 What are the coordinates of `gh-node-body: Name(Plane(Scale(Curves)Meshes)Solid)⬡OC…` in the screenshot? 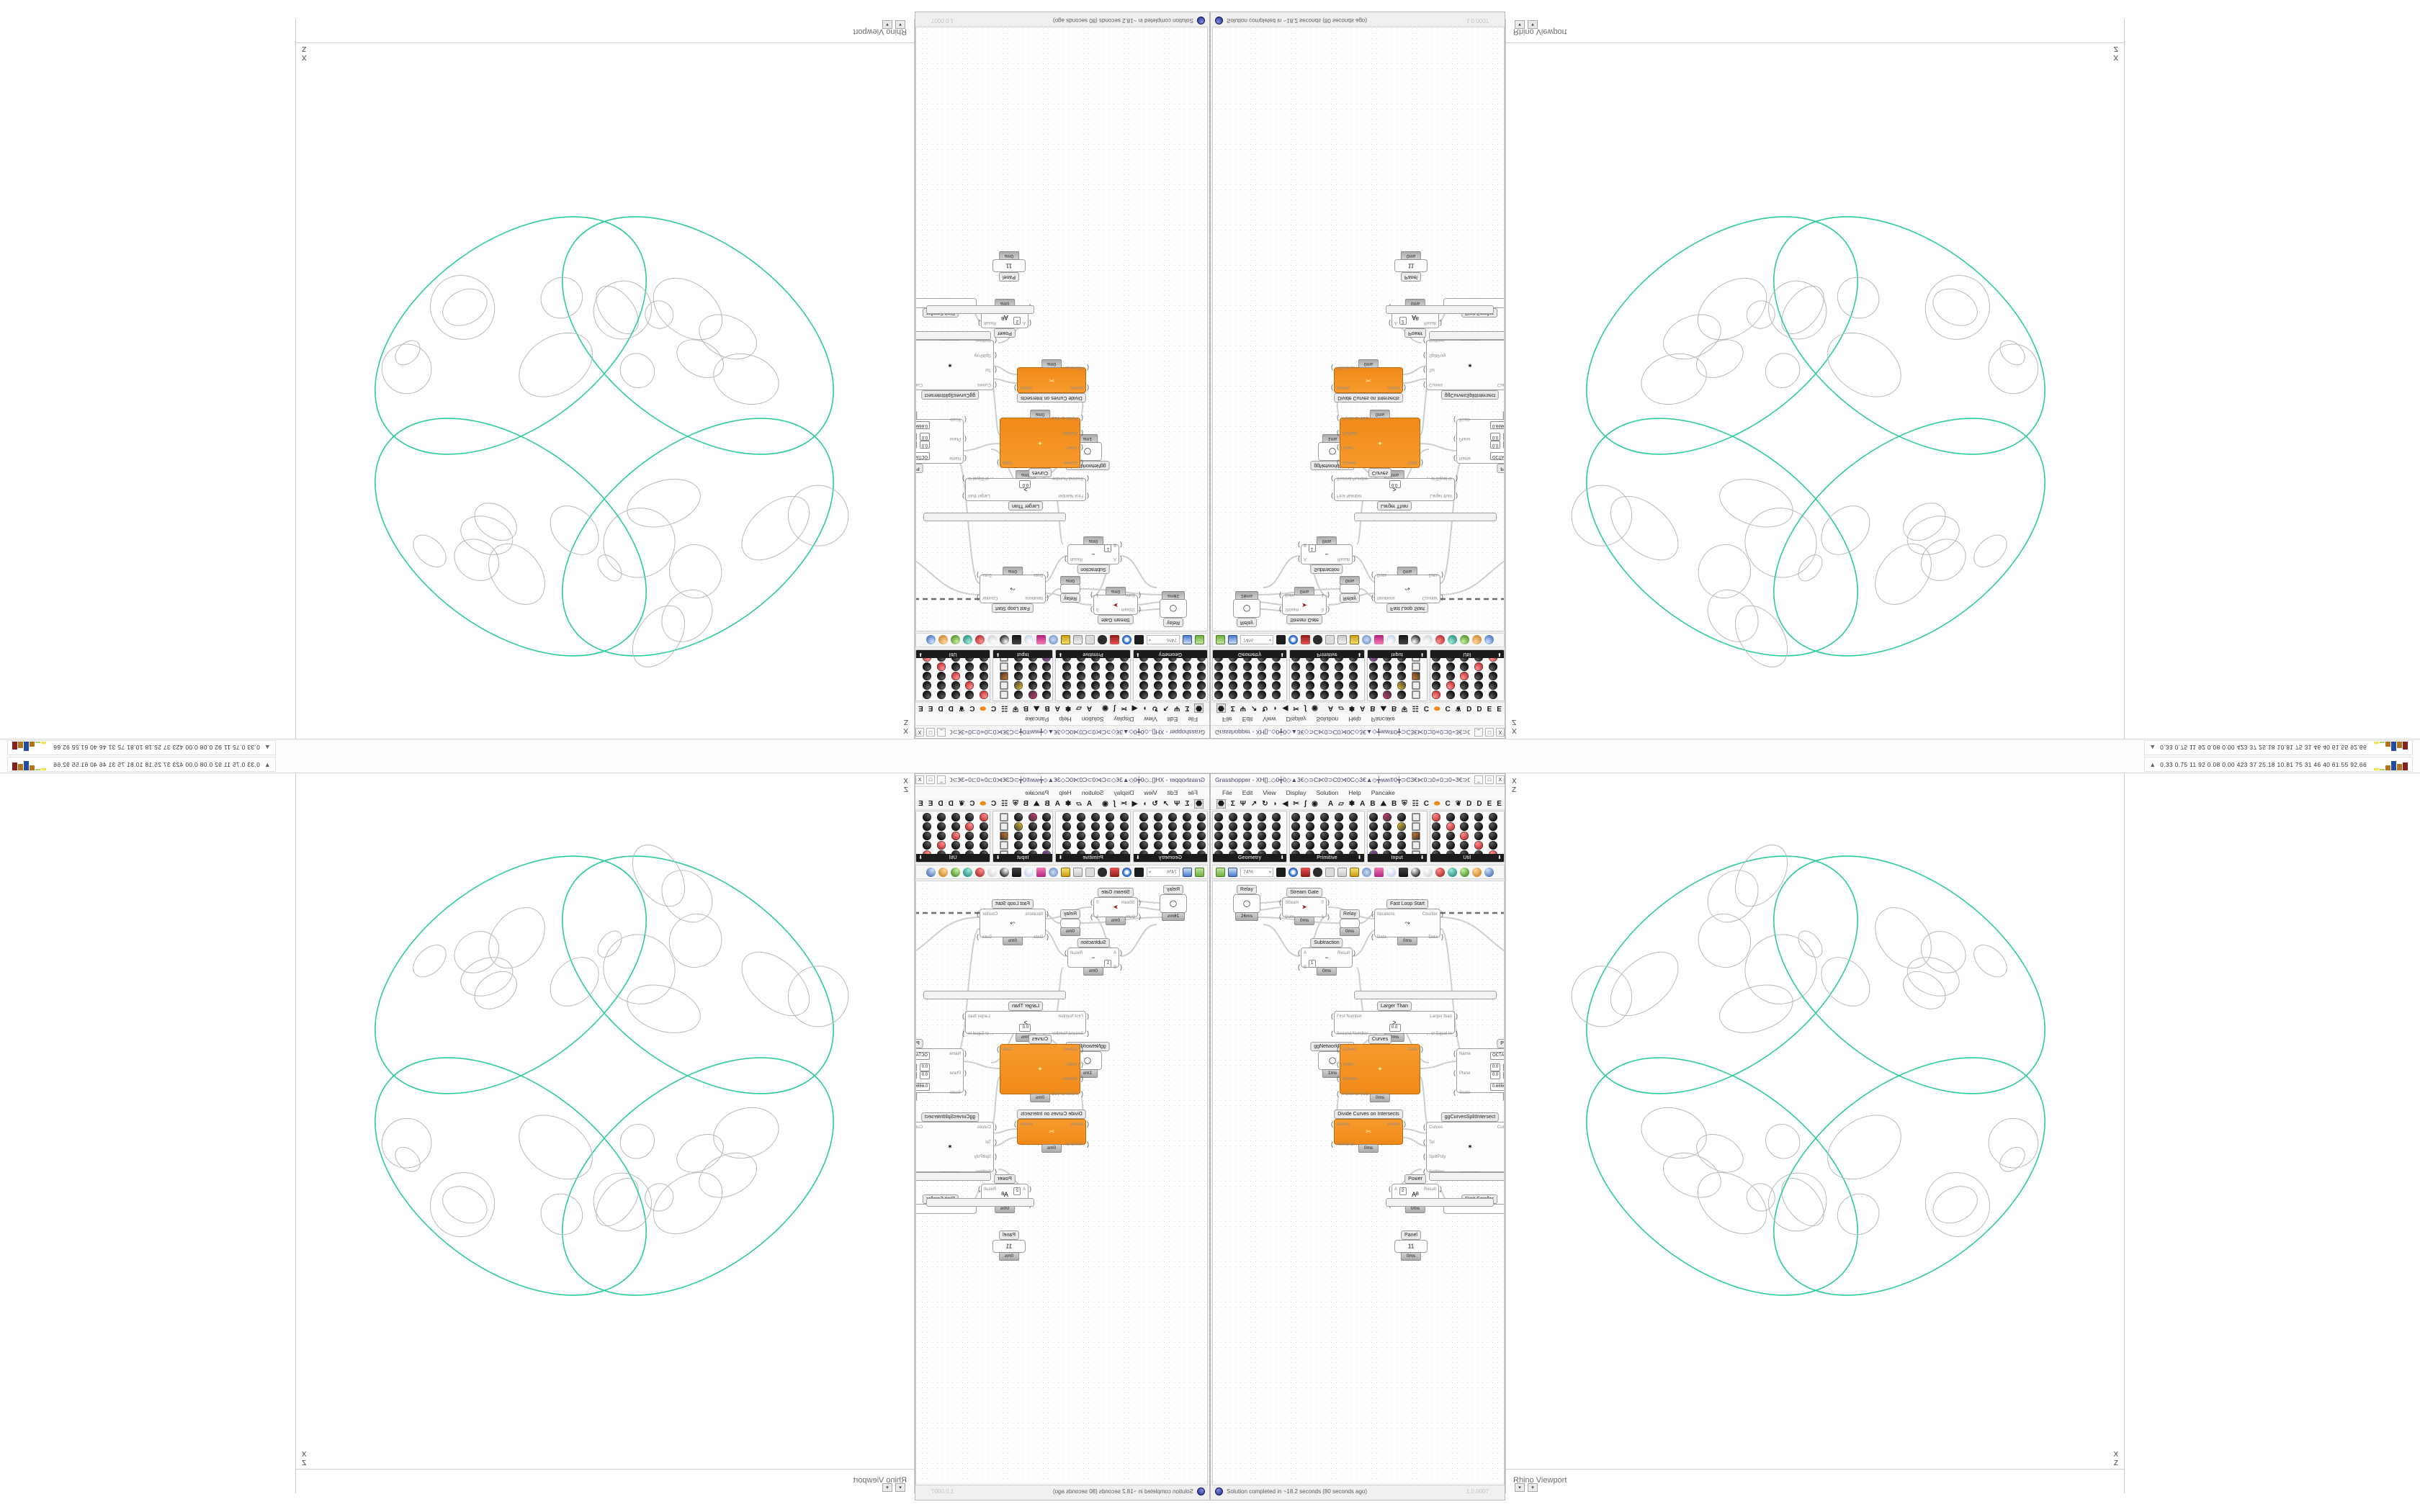 It's located at (941, 1072).